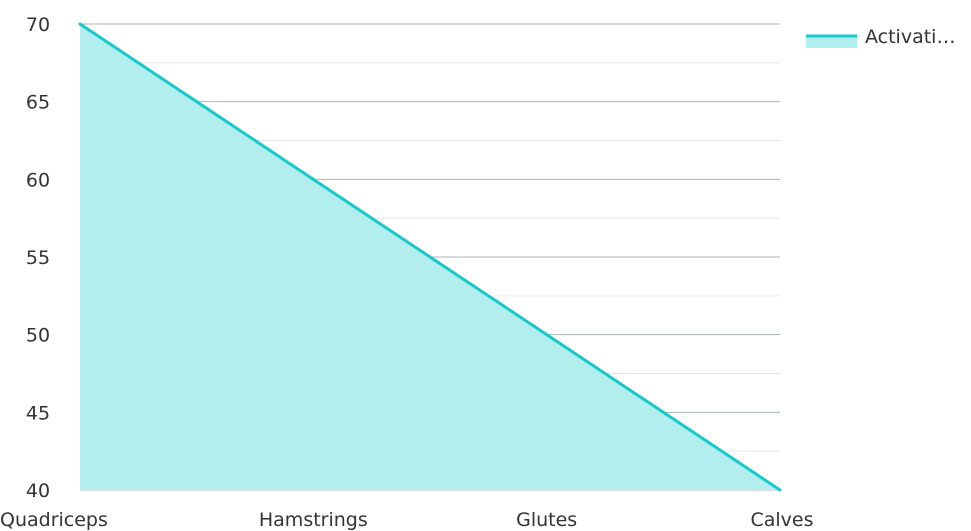  I want to click on y-tick-label: 65, so click(38, 103).